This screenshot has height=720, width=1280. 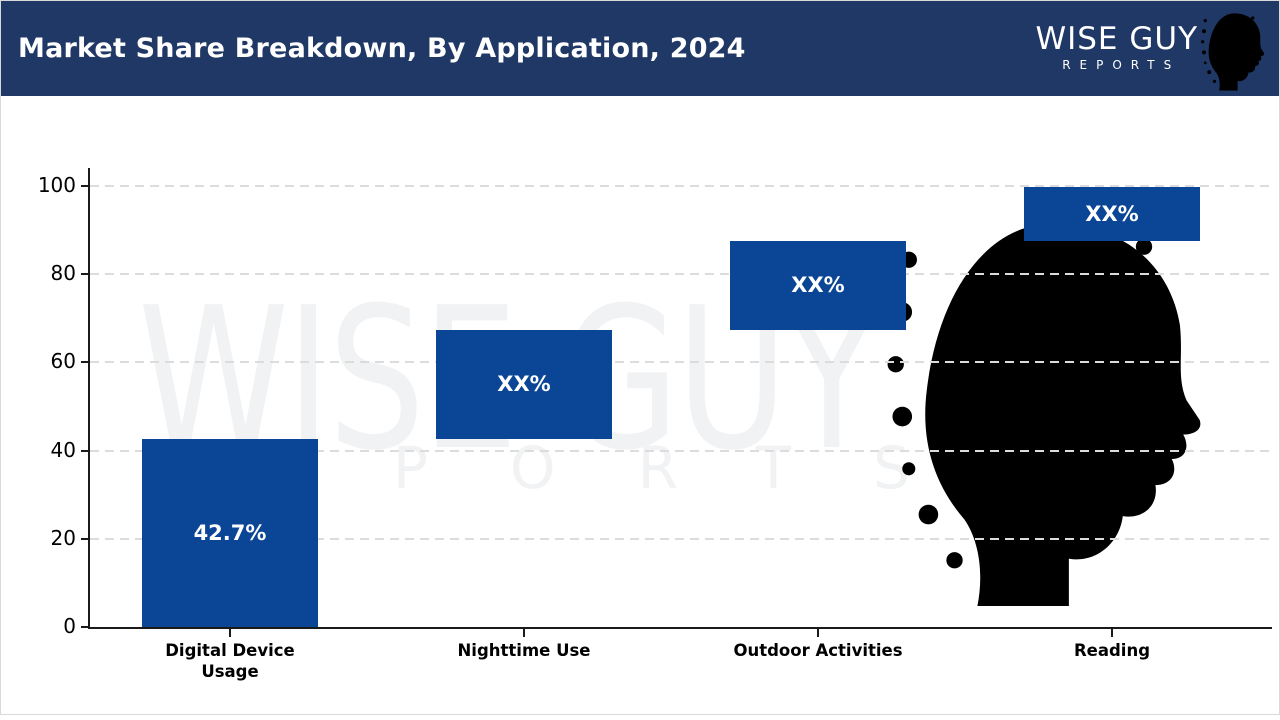 I want to click on x-axis-spine, so click(x=680, y=628).